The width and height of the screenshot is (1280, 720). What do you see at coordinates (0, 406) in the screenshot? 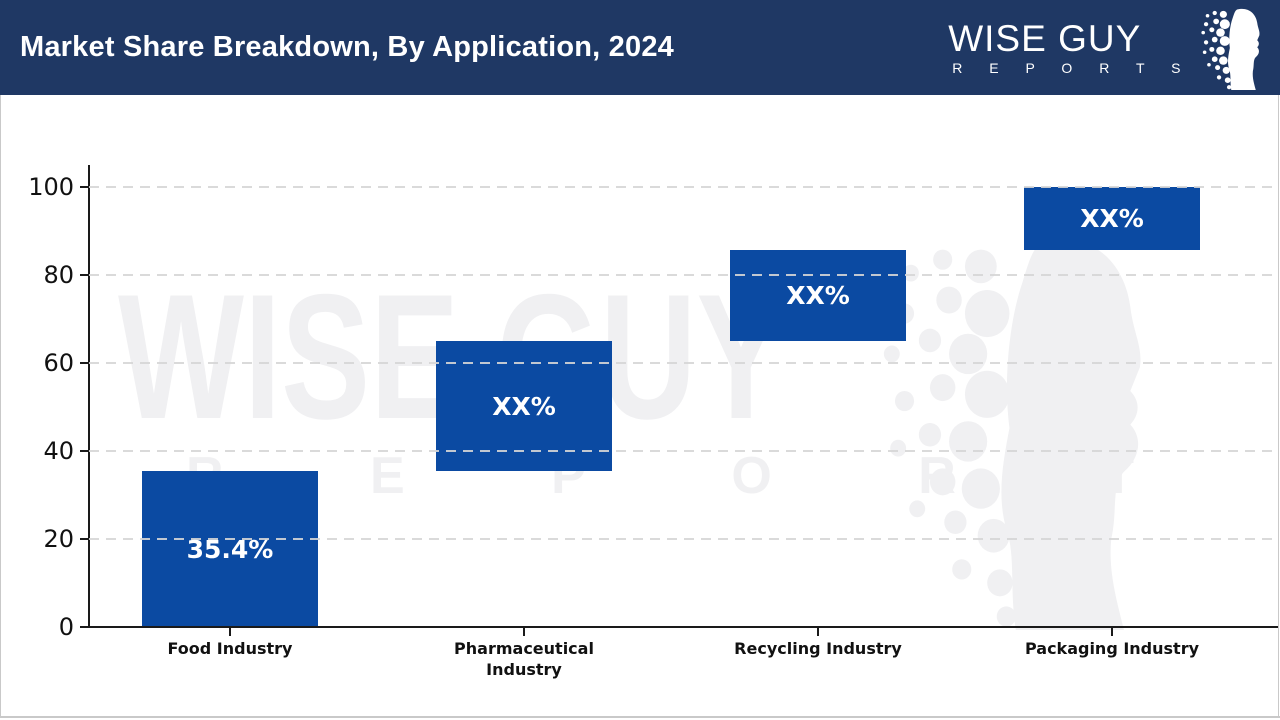
I see `frame-border-left` at bounding box center [0, 406].